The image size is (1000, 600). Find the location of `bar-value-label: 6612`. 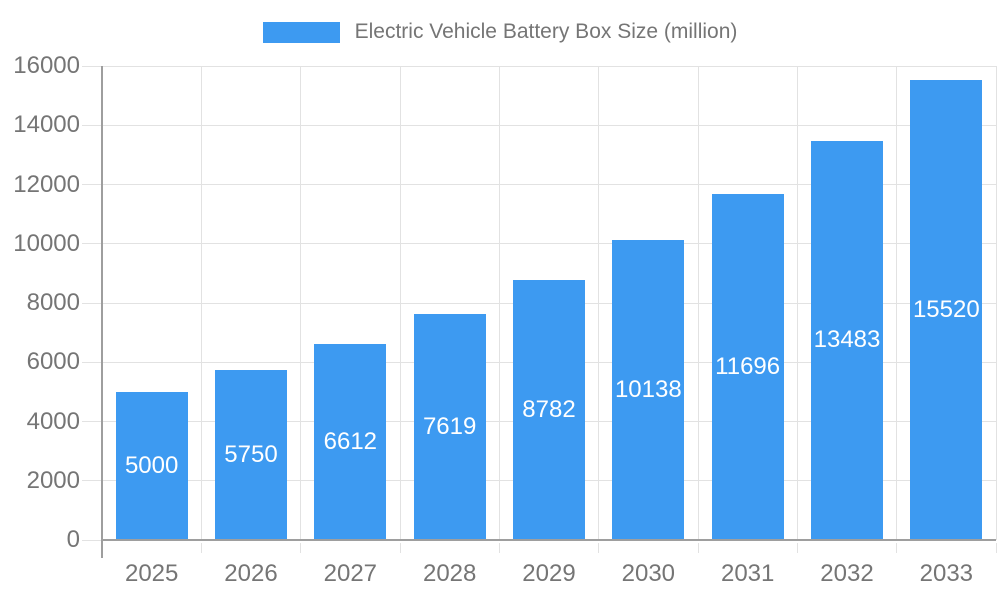

bar-value-label: 6612 is located at coordinates (350, 442).